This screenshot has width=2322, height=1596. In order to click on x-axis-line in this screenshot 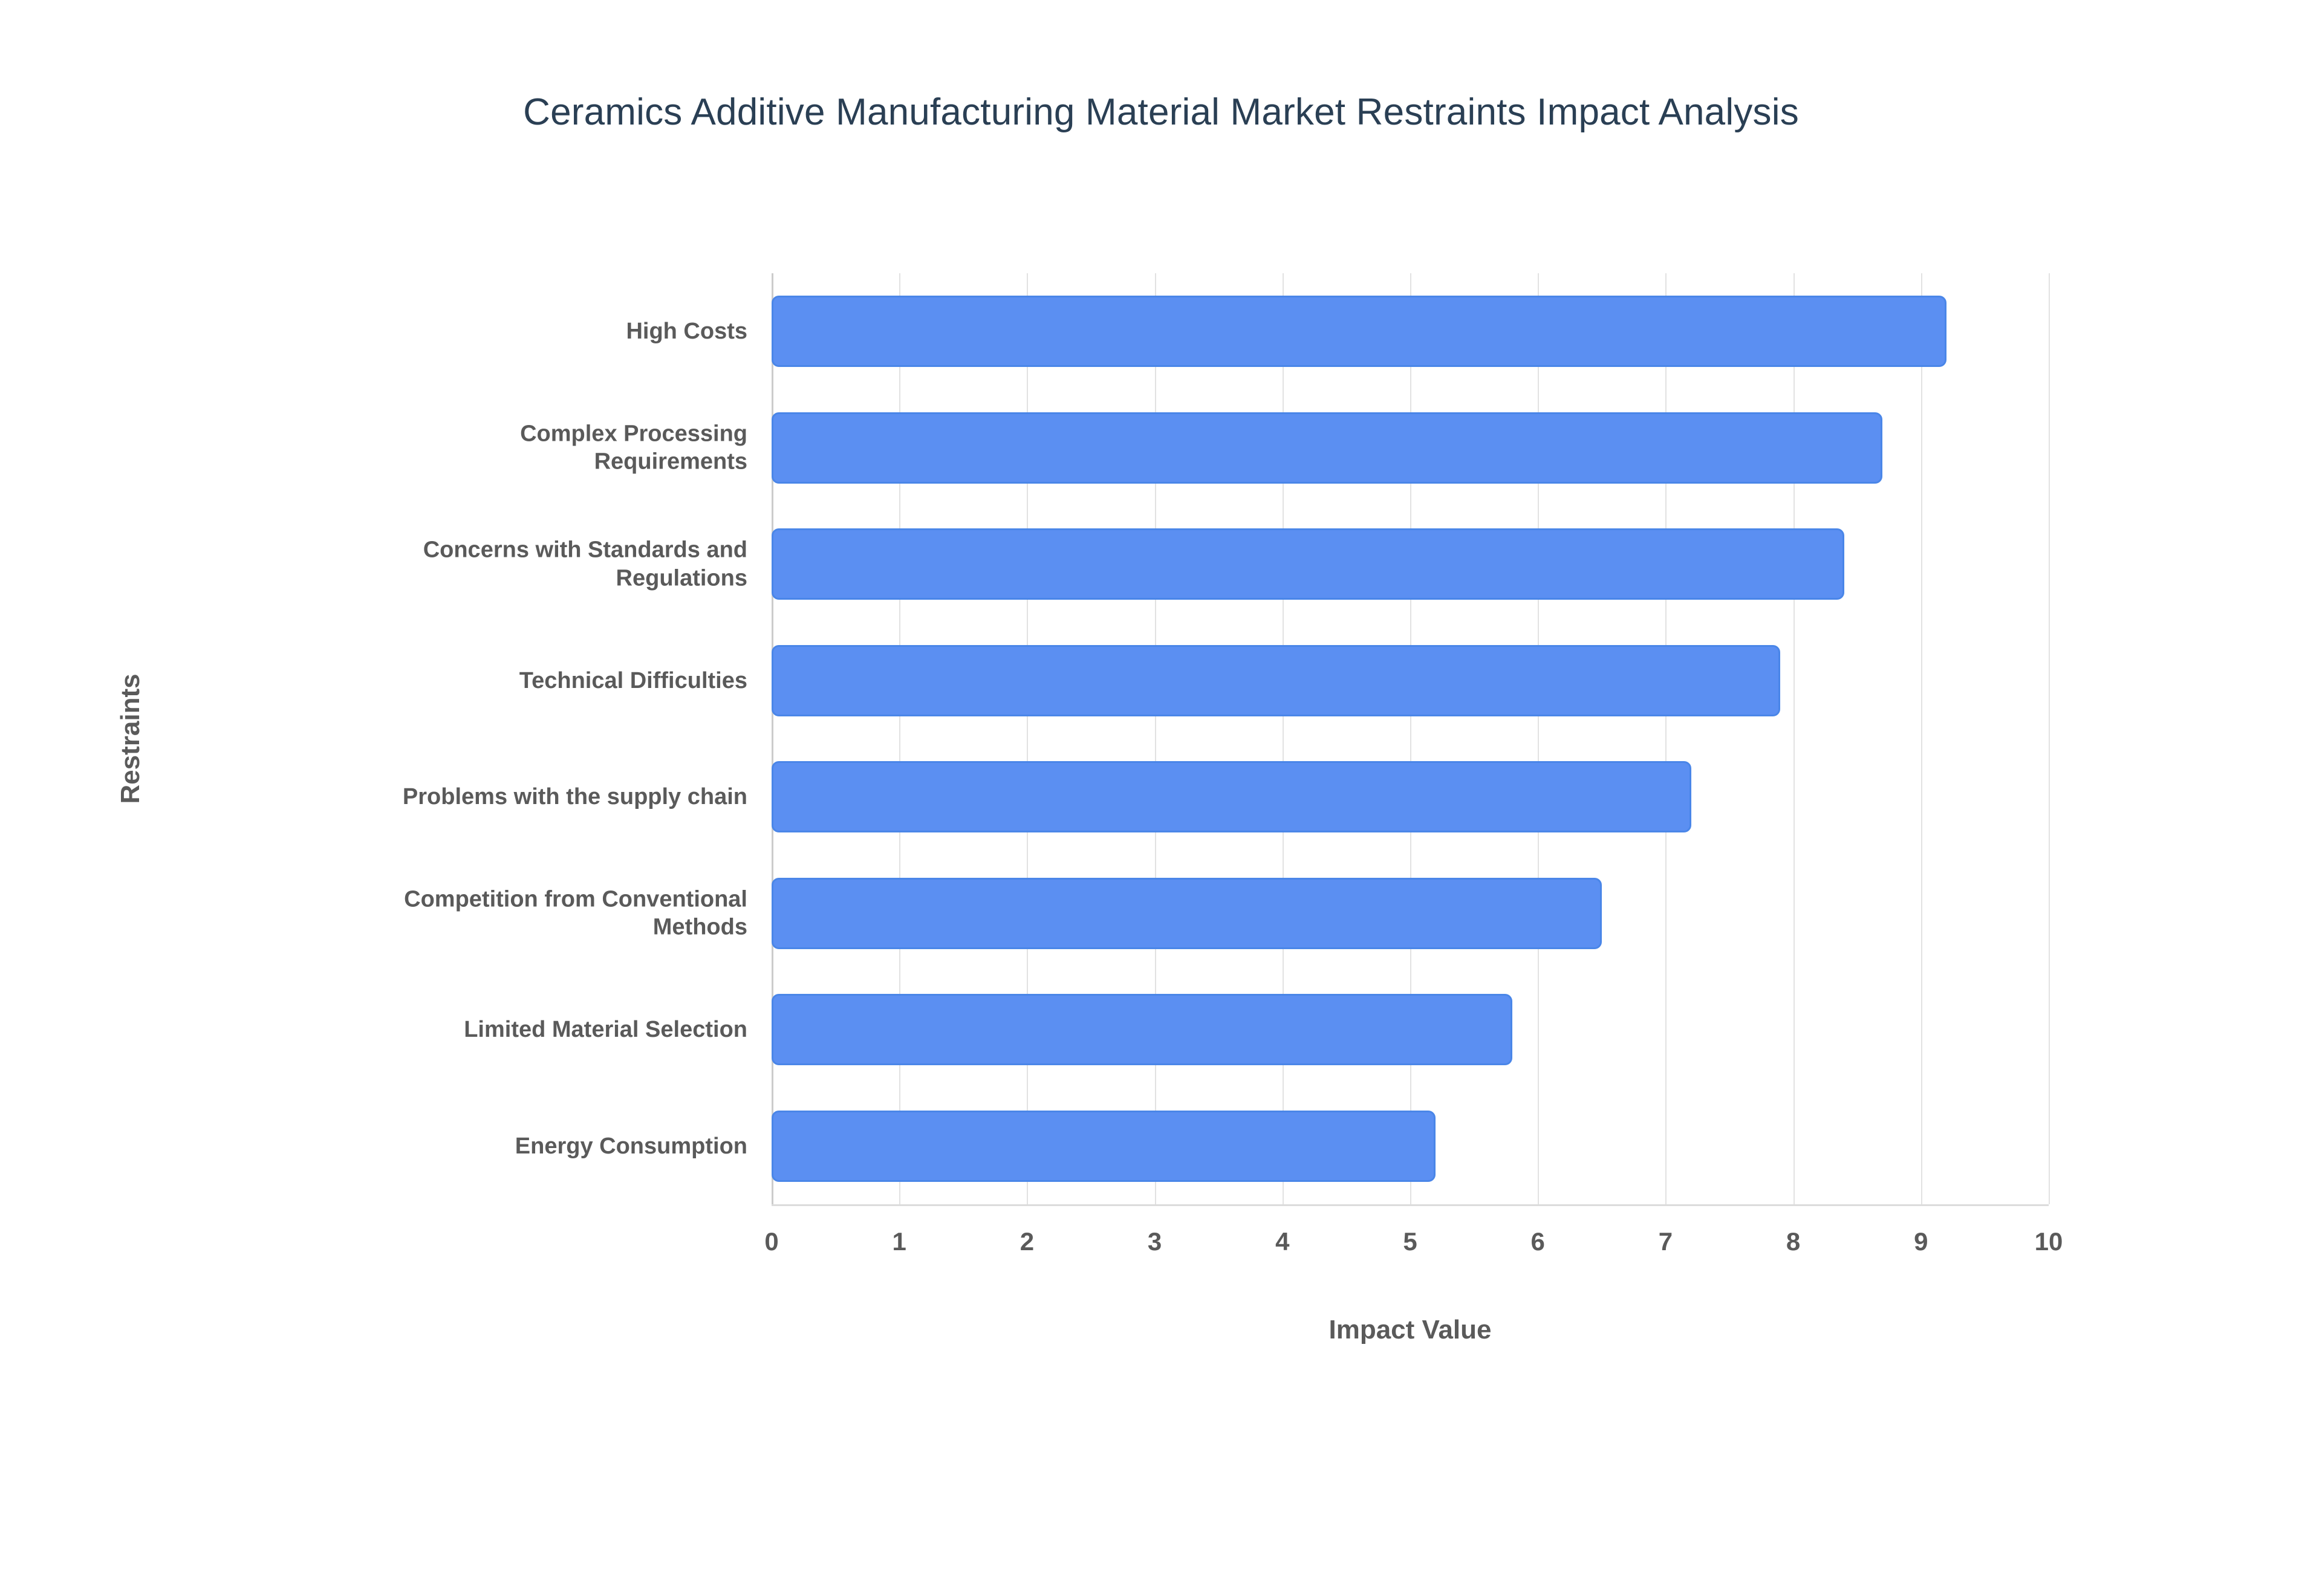, I will do `click(1410, 1205)`.